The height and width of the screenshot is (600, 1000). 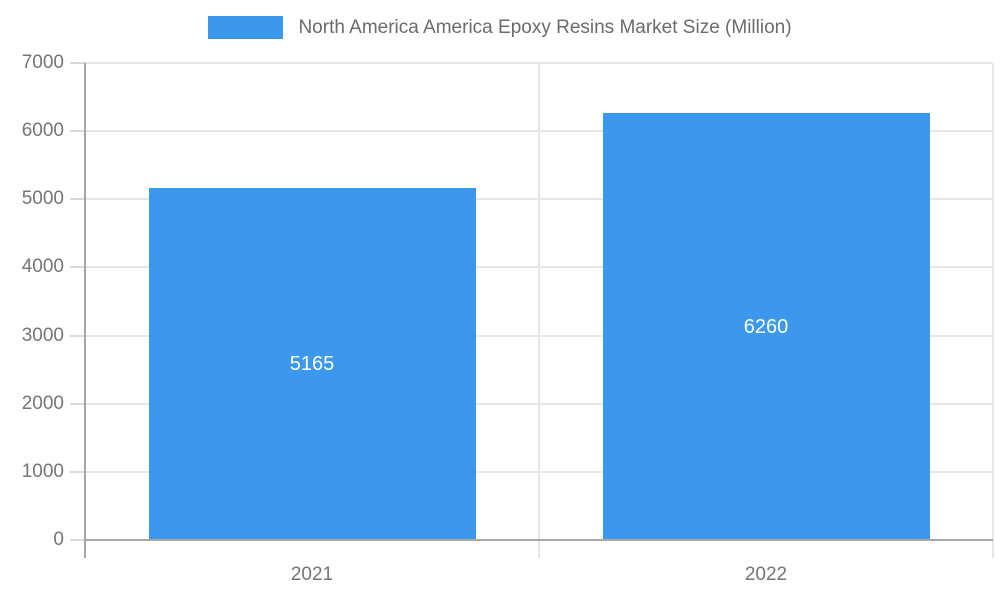 What do you see at coordinates (312, 574) in the screenshot?
I see `x-axis-label: 2021` at bounding box center [312, 574].